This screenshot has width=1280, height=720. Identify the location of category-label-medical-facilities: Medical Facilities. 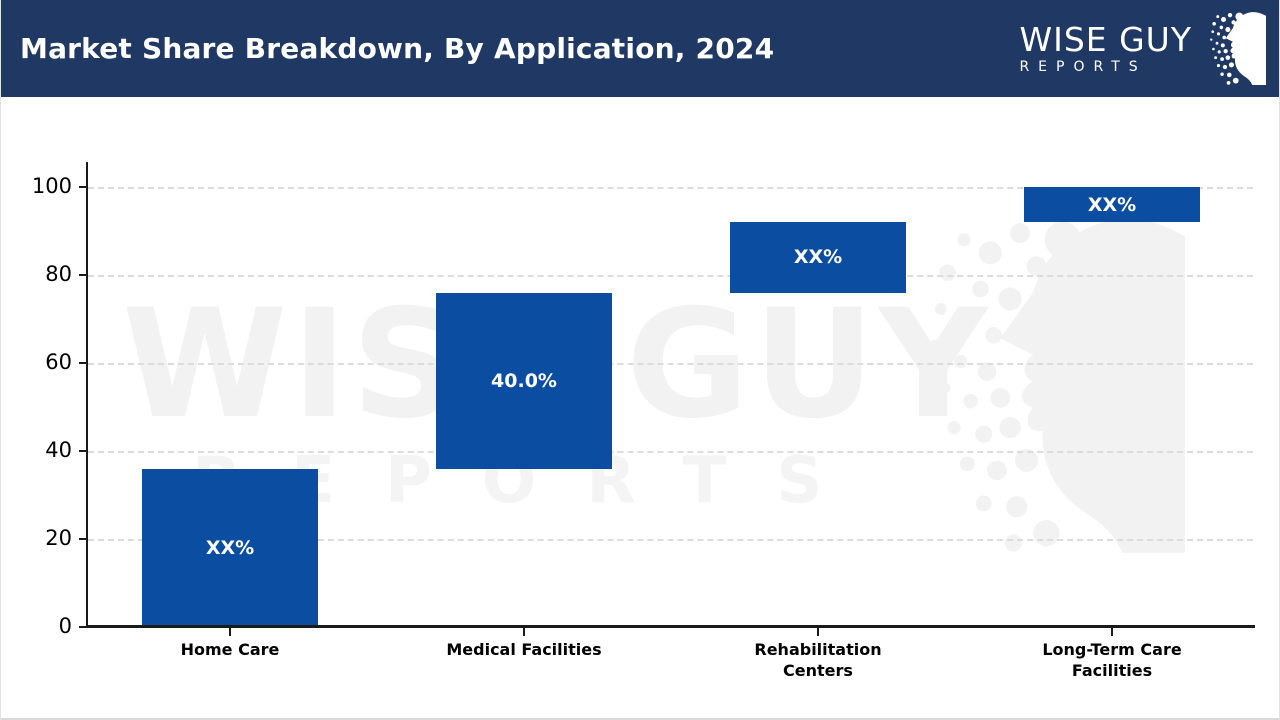
(524, 649).